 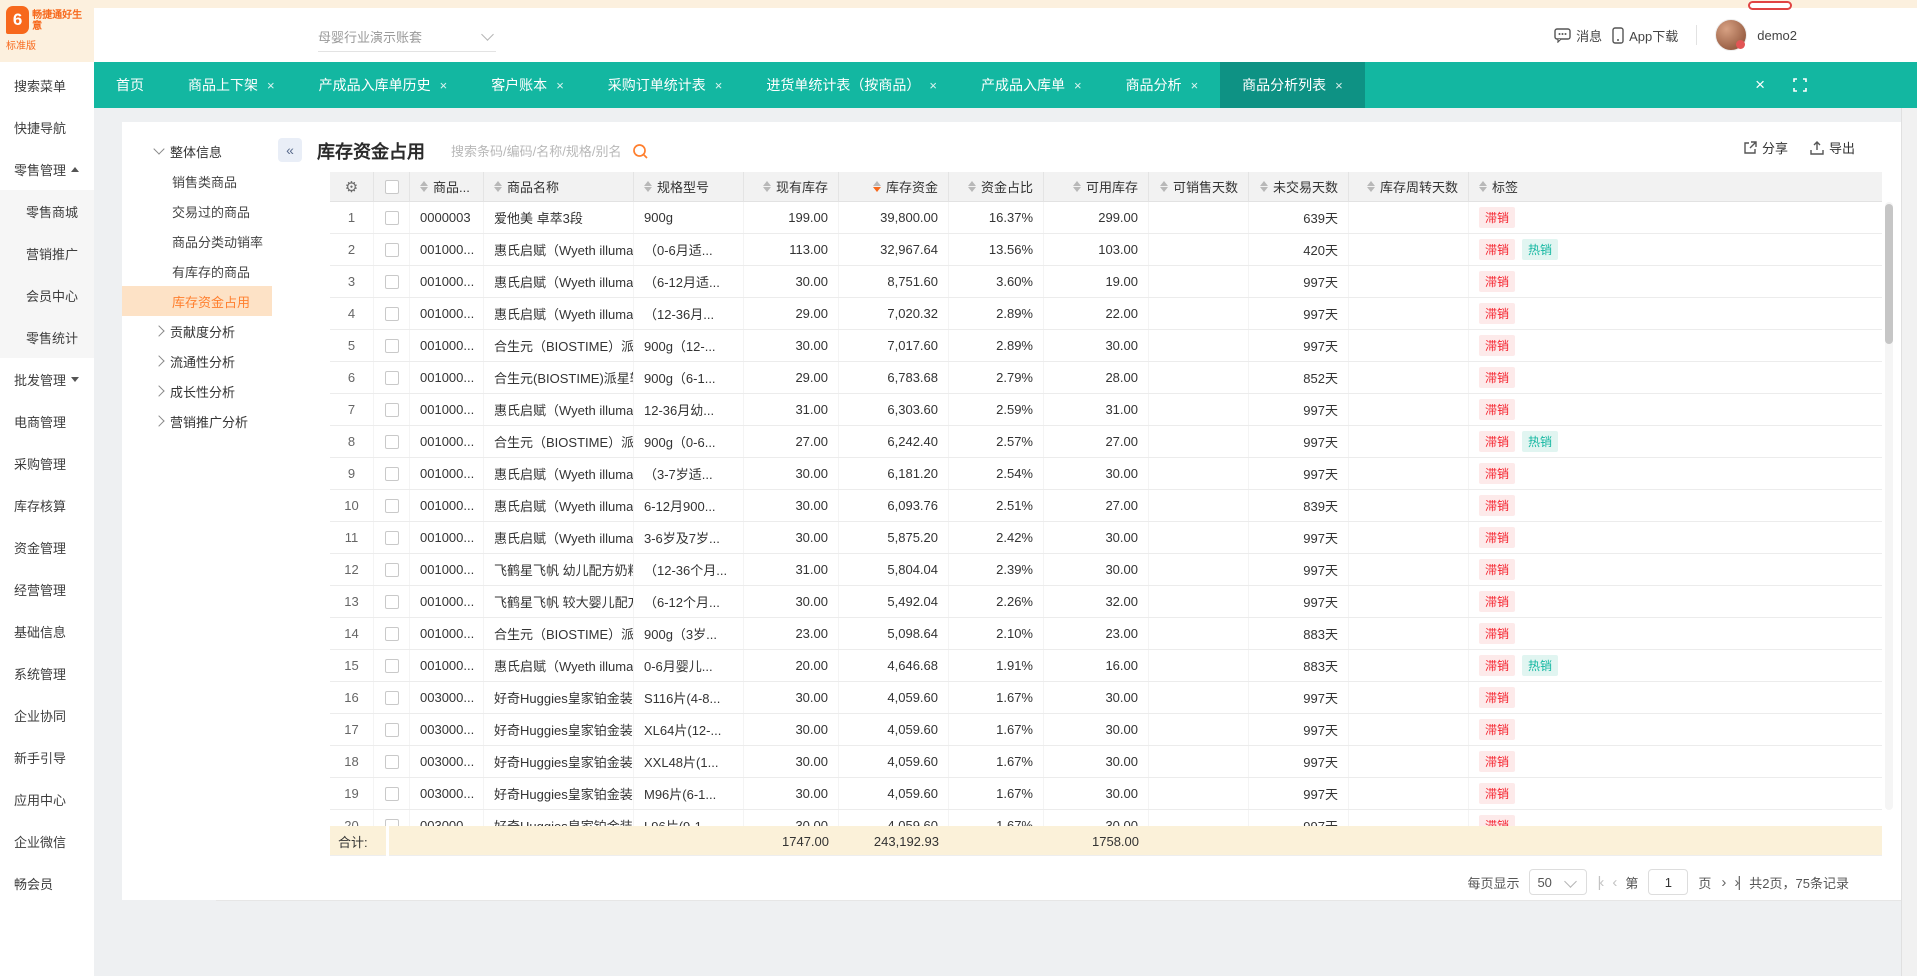 What do you see at coordinates (665, 85) in the screenshot?
I see `tab-5: 采购订单统计表 ×` at bounding box center [665, 85].